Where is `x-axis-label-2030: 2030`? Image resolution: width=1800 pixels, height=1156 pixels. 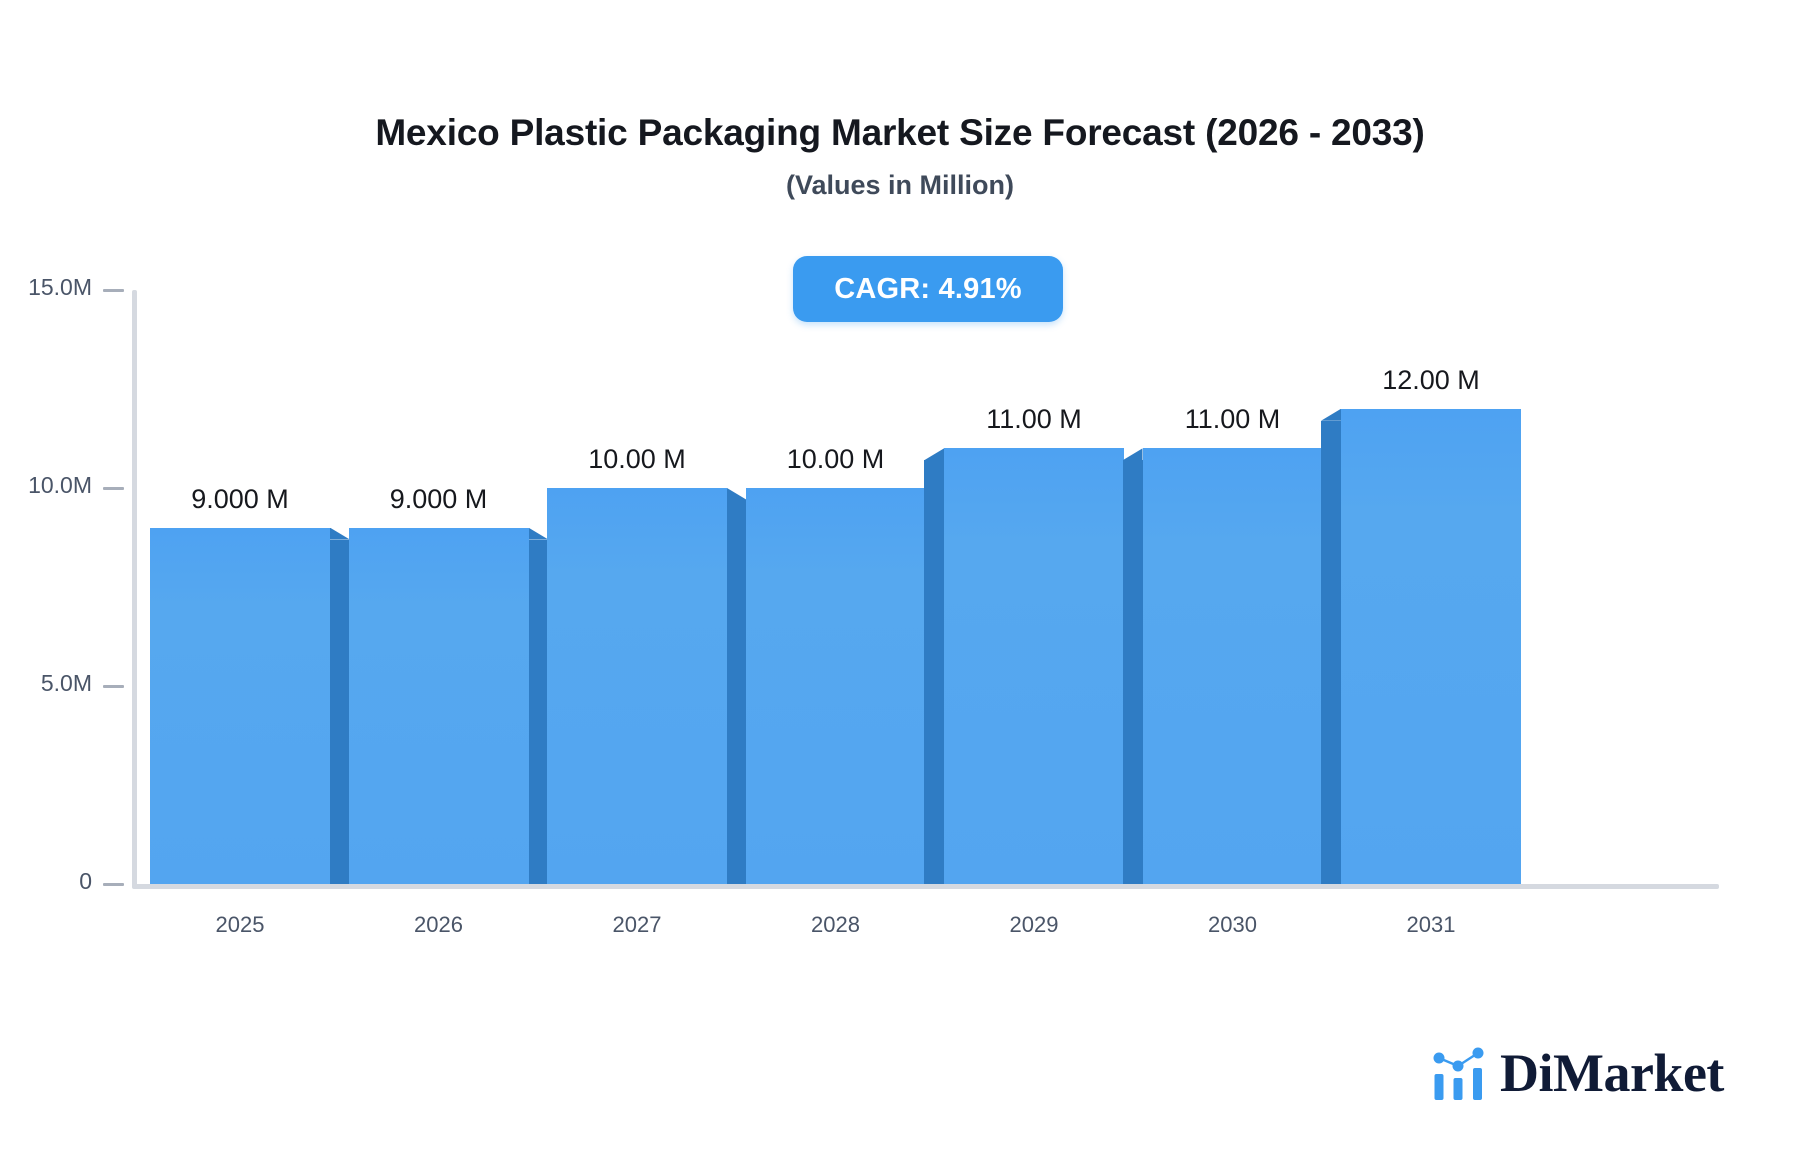
x-axis-label-2030: 2030 is located at coordinates (1232, 924).